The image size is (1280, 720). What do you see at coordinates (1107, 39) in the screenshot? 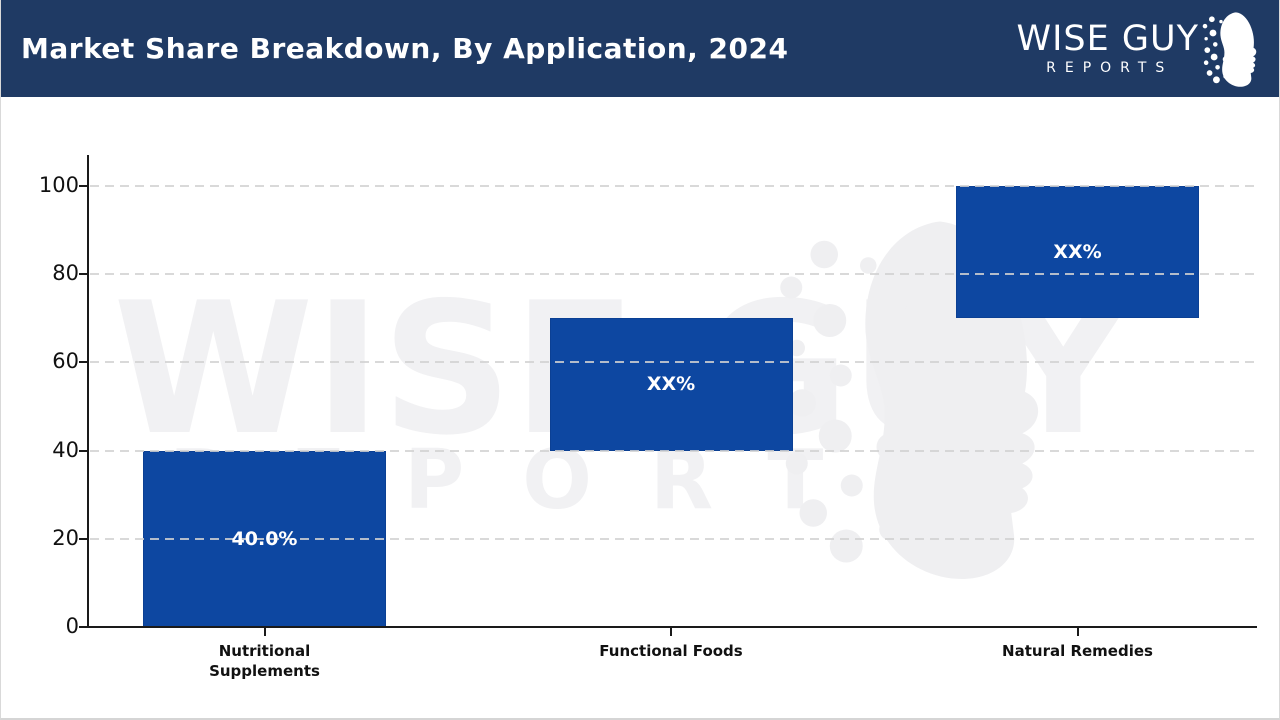
I see `logo-wiseguy-label: WISE GUY` at bounding box center [1107, 39].